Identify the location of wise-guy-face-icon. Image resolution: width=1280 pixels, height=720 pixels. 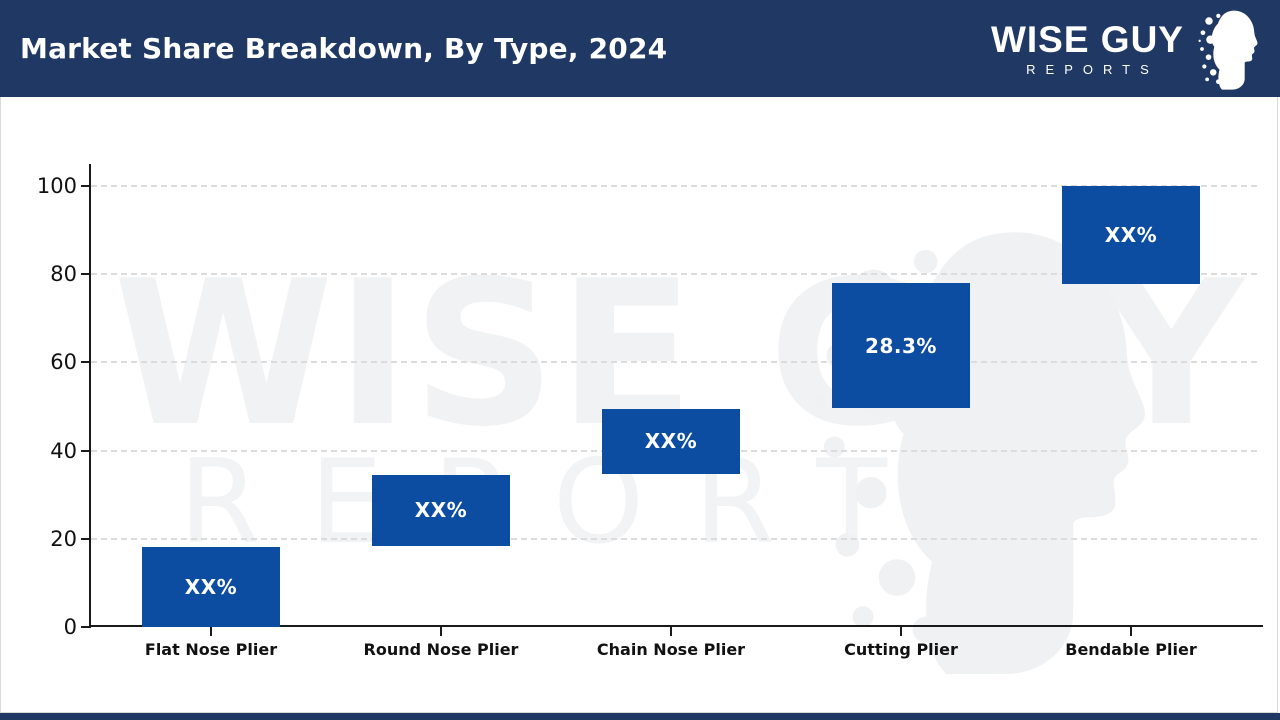
(1228, 50).